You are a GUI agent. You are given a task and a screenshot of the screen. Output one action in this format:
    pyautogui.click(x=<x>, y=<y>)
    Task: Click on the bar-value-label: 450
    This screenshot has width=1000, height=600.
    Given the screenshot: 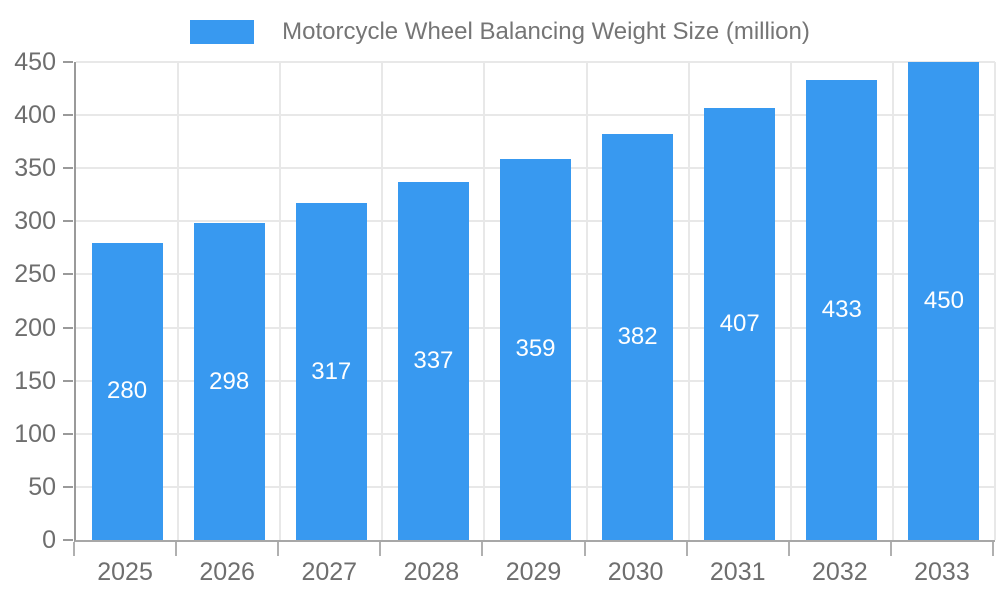 What is the action you would take?
    pyautogui.click(x=943, y=300)
    